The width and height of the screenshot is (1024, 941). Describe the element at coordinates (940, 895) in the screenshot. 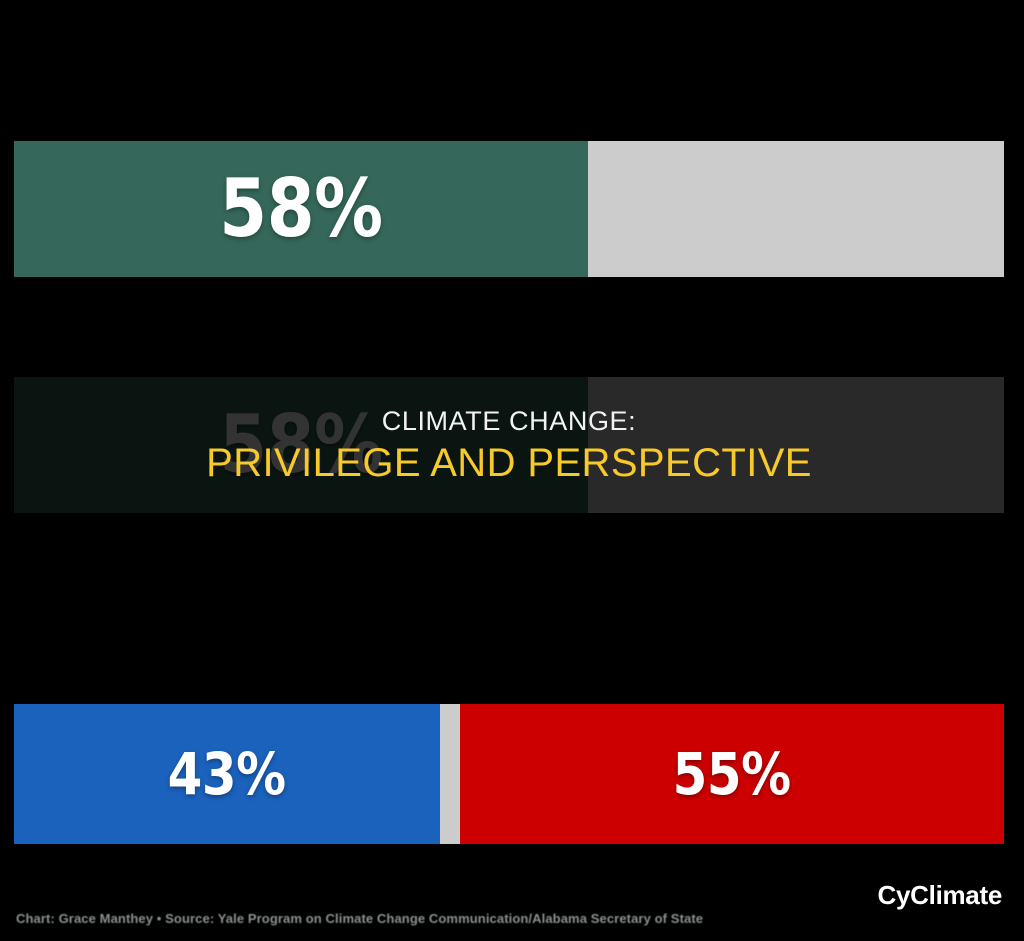

I see `brand-logo: CyClimate` at that location.